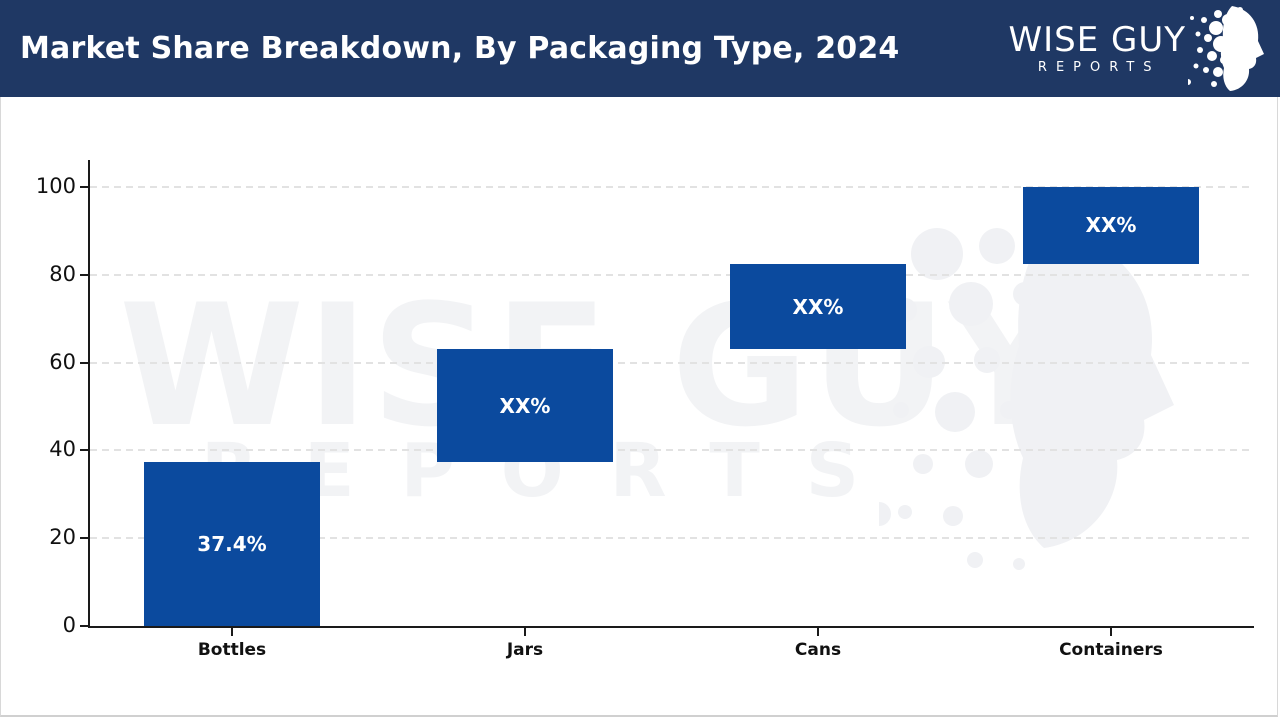 This screenshot has width=1280, height=720. I want to click on x-tick-label-jars: Jars, so click(525, 650).